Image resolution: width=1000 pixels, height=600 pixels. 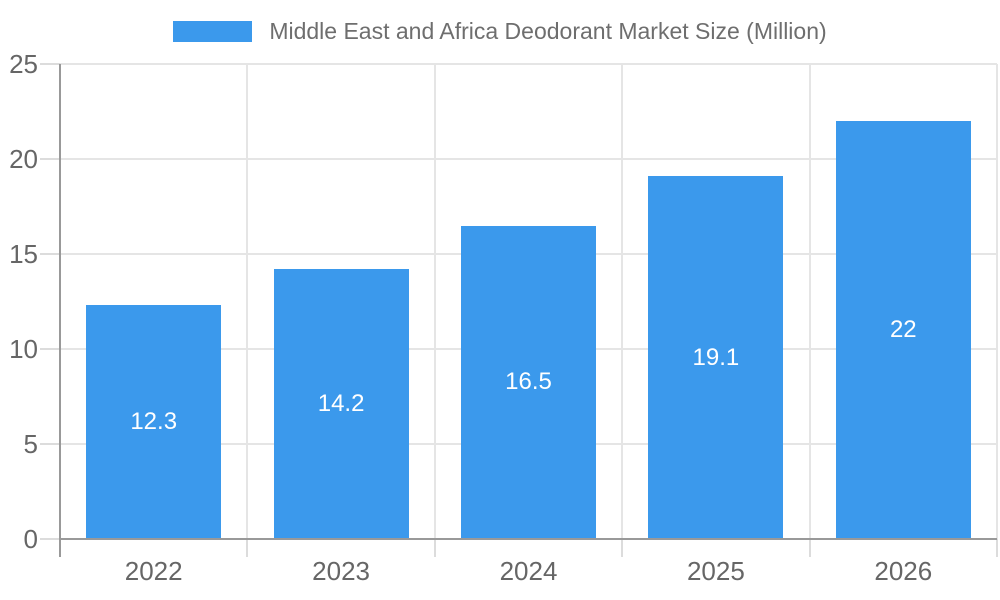 I want to click on x-tick-label-2023: 2023, so click(x=341, y=571).